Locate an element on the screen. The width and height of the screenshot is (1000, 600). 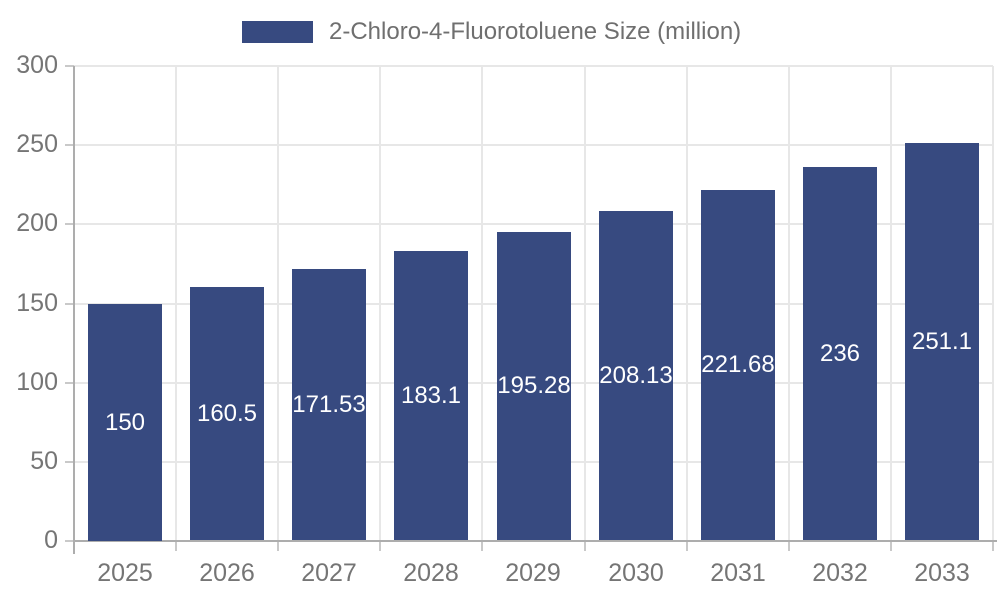
bar-2026: 160.5 is located at coordinates (227, 413).